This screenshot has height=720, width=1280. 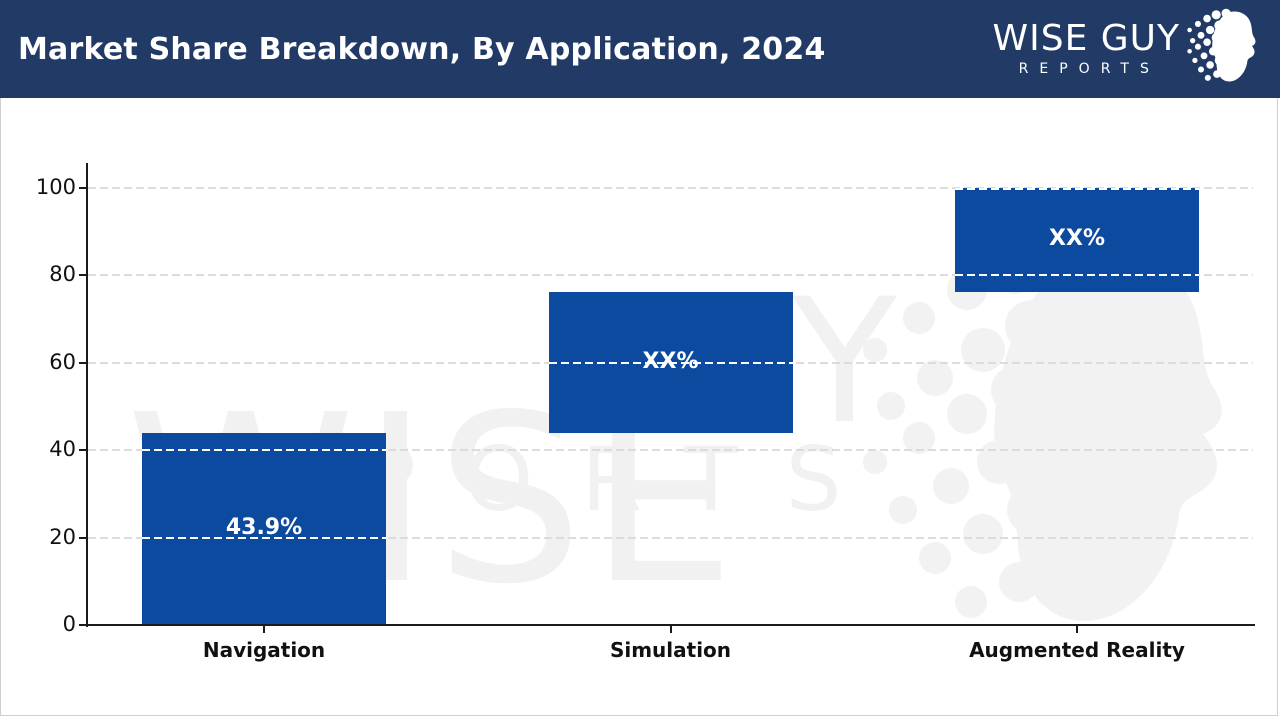 I want to click on y-tick-label: 0, so click(x=69, y=624).